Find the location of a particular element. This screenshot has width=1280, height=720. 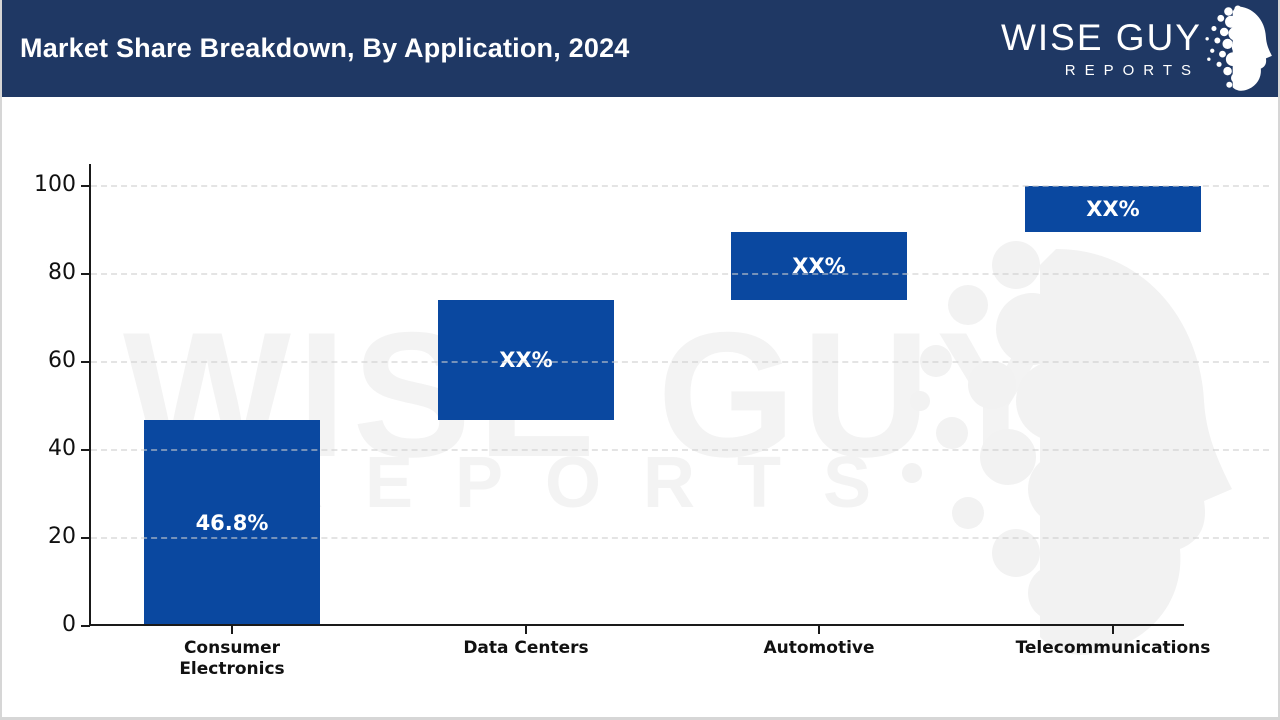

bar-value-label: 46.8% is located at coordinates (232, 523).